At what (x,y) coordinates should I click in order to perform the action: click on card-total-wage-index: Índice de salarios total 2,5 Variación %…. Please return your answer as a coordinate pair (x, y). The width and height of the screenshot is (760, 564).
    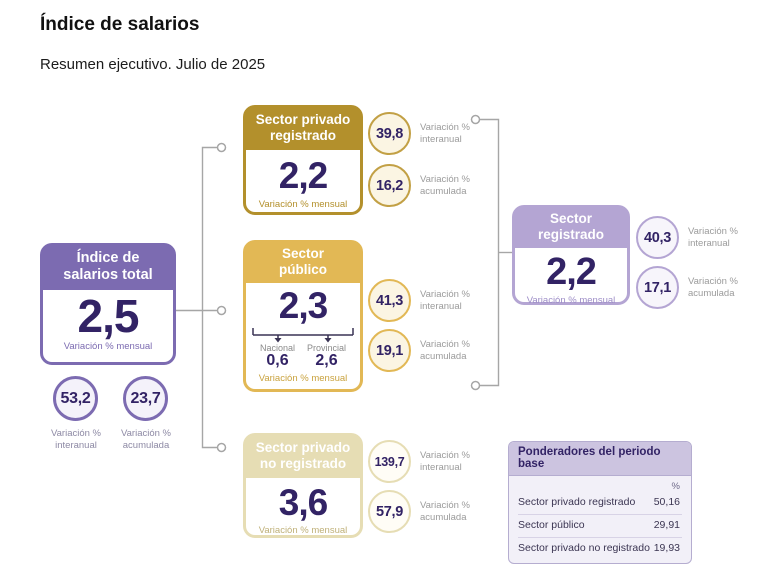
    Looking at the image, I should click on (108, 304).